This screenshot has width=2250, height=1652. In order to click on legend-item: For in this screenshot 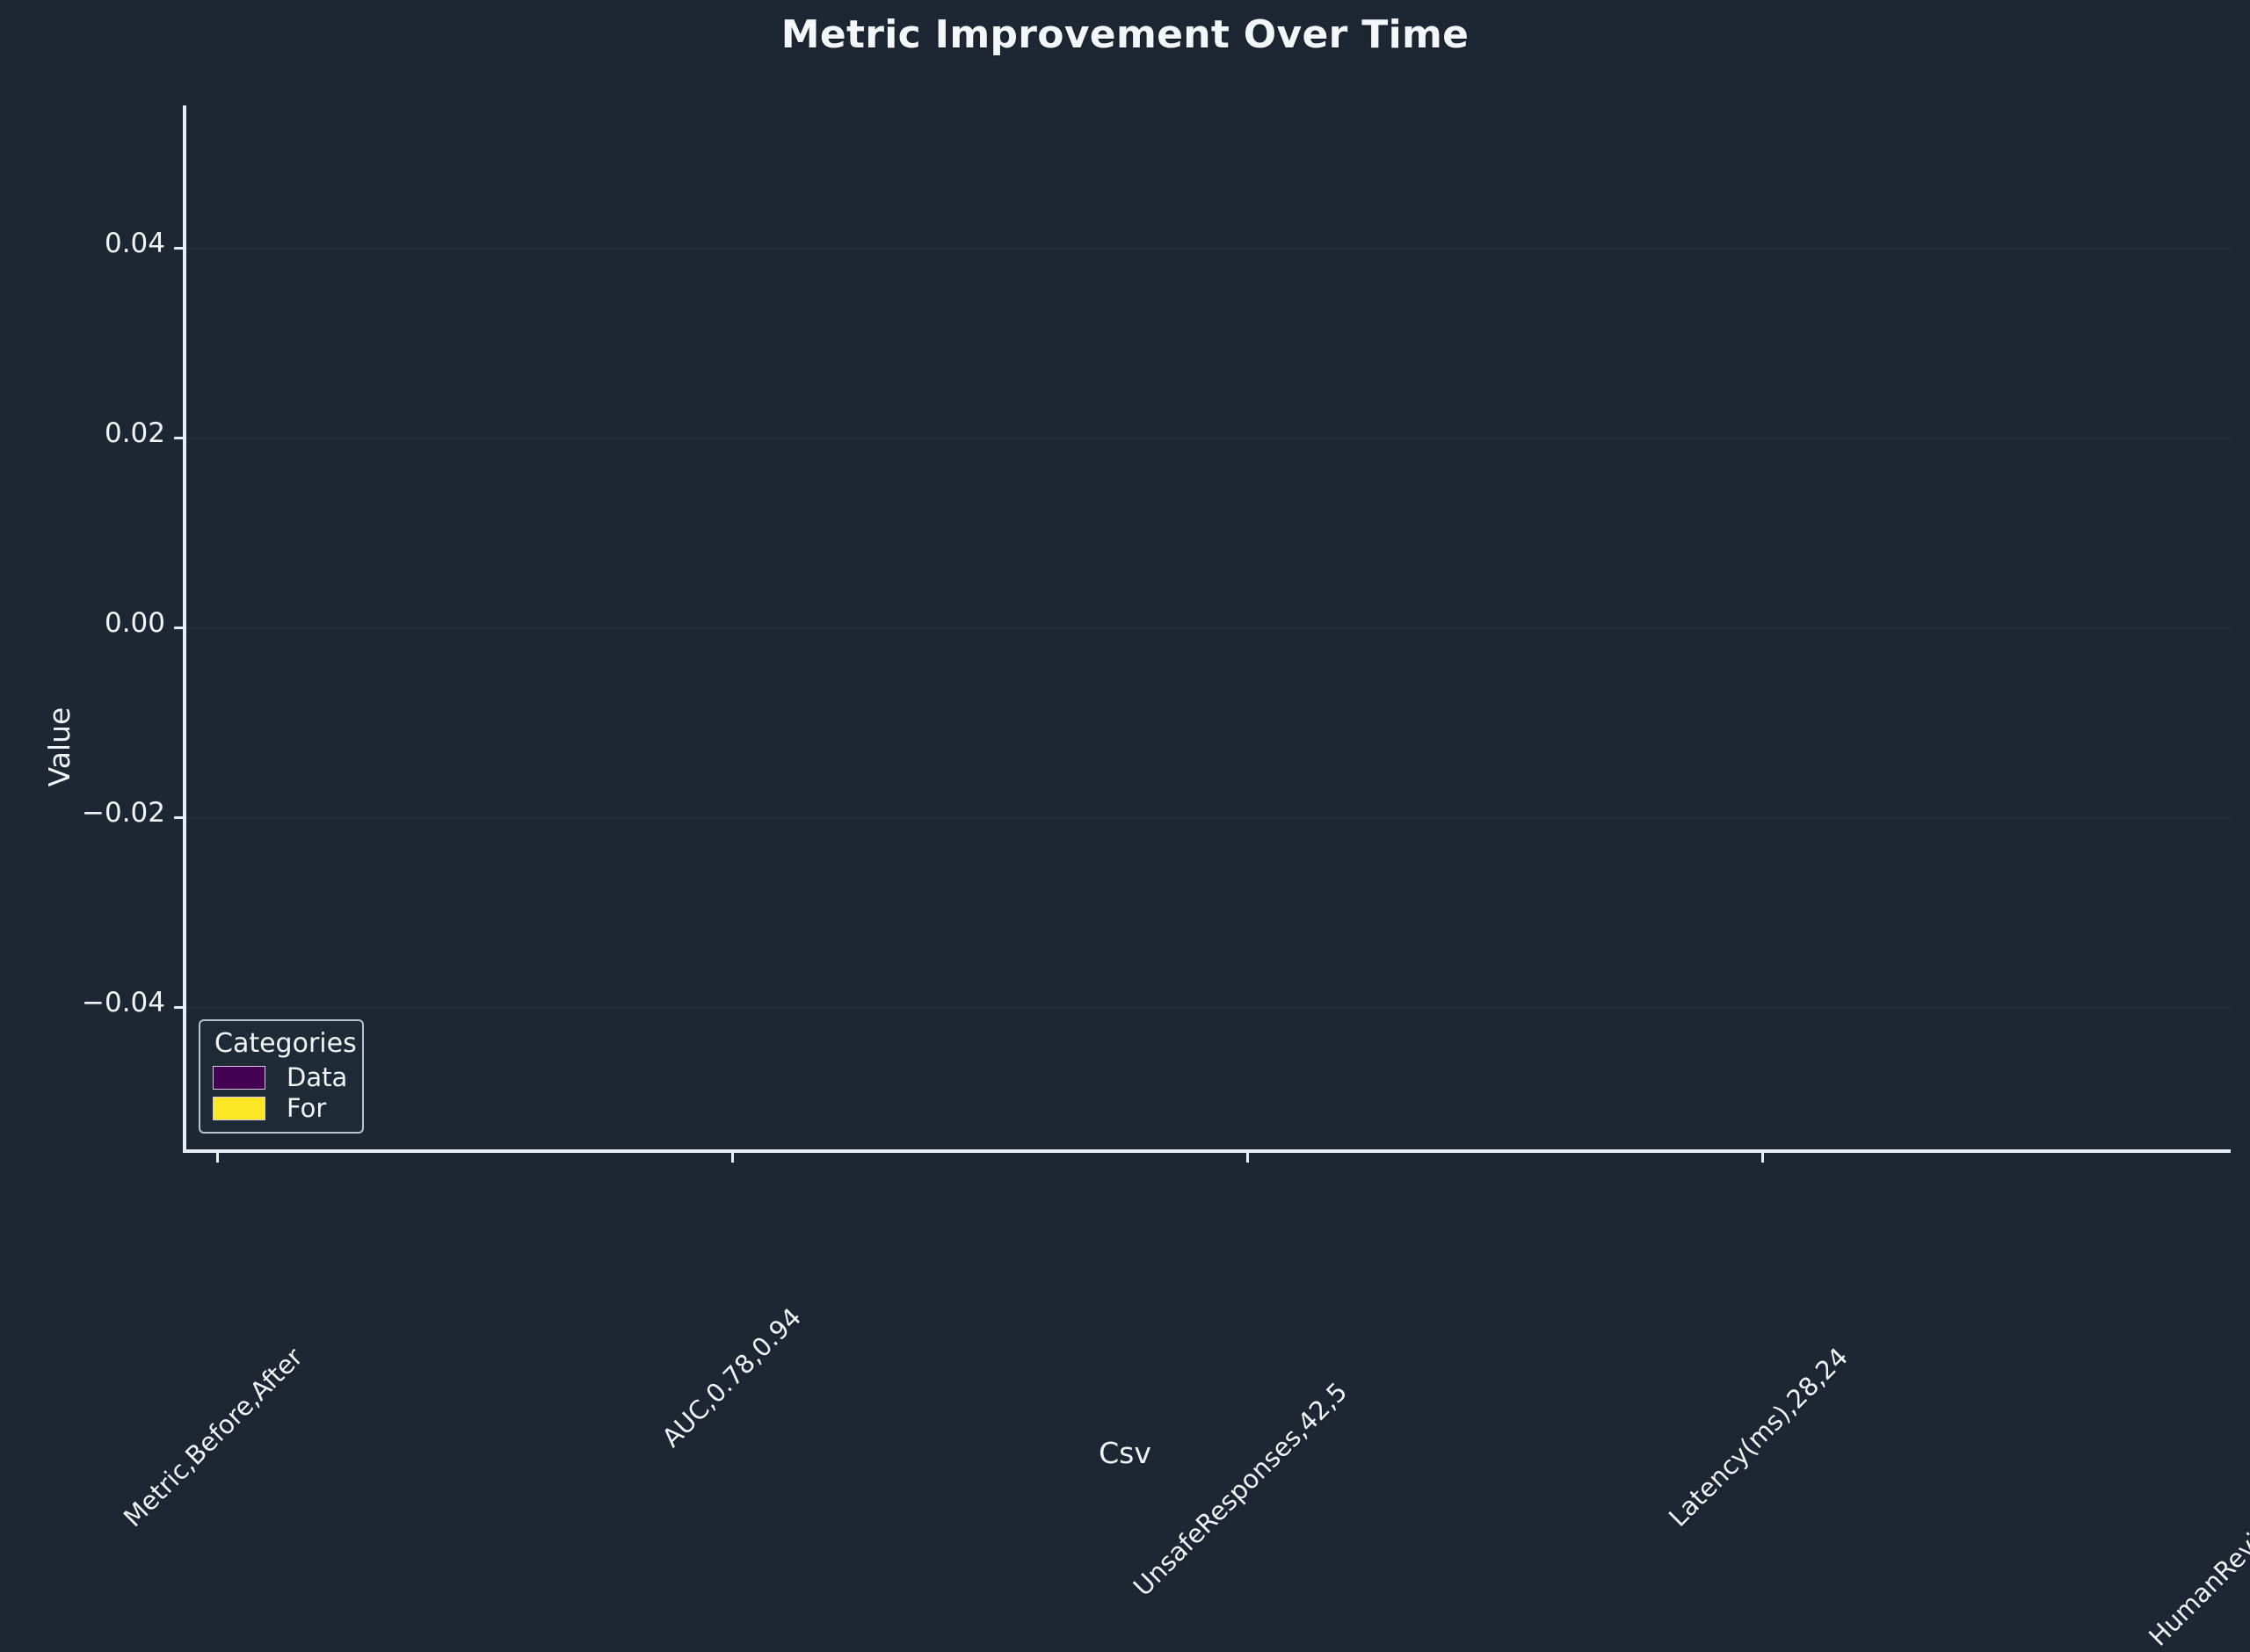, I will do `click(281, 1107)`.